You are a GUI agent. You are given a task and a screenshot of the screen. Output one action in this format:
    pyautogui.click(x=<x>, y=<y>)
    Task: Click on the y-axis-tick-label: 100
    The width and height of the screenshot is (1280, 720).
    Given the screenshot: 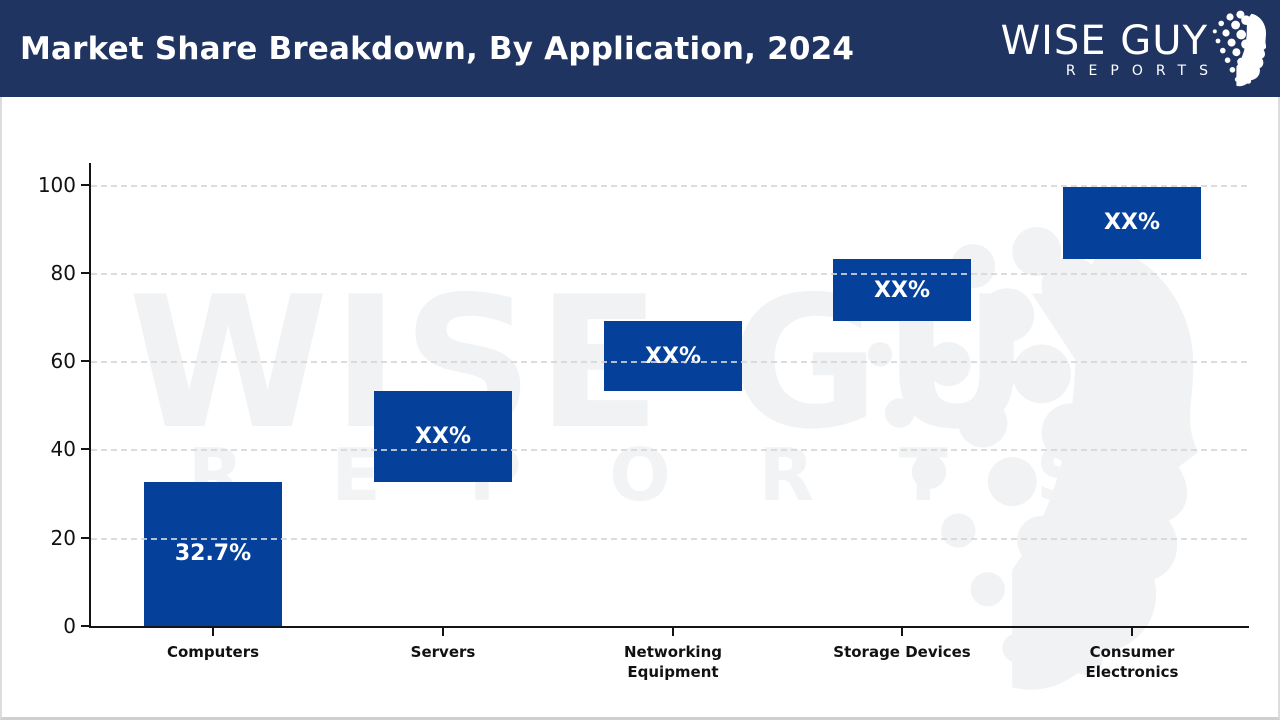 What is the action you would take?
    pyautogui.click(x=56, y=184)
    